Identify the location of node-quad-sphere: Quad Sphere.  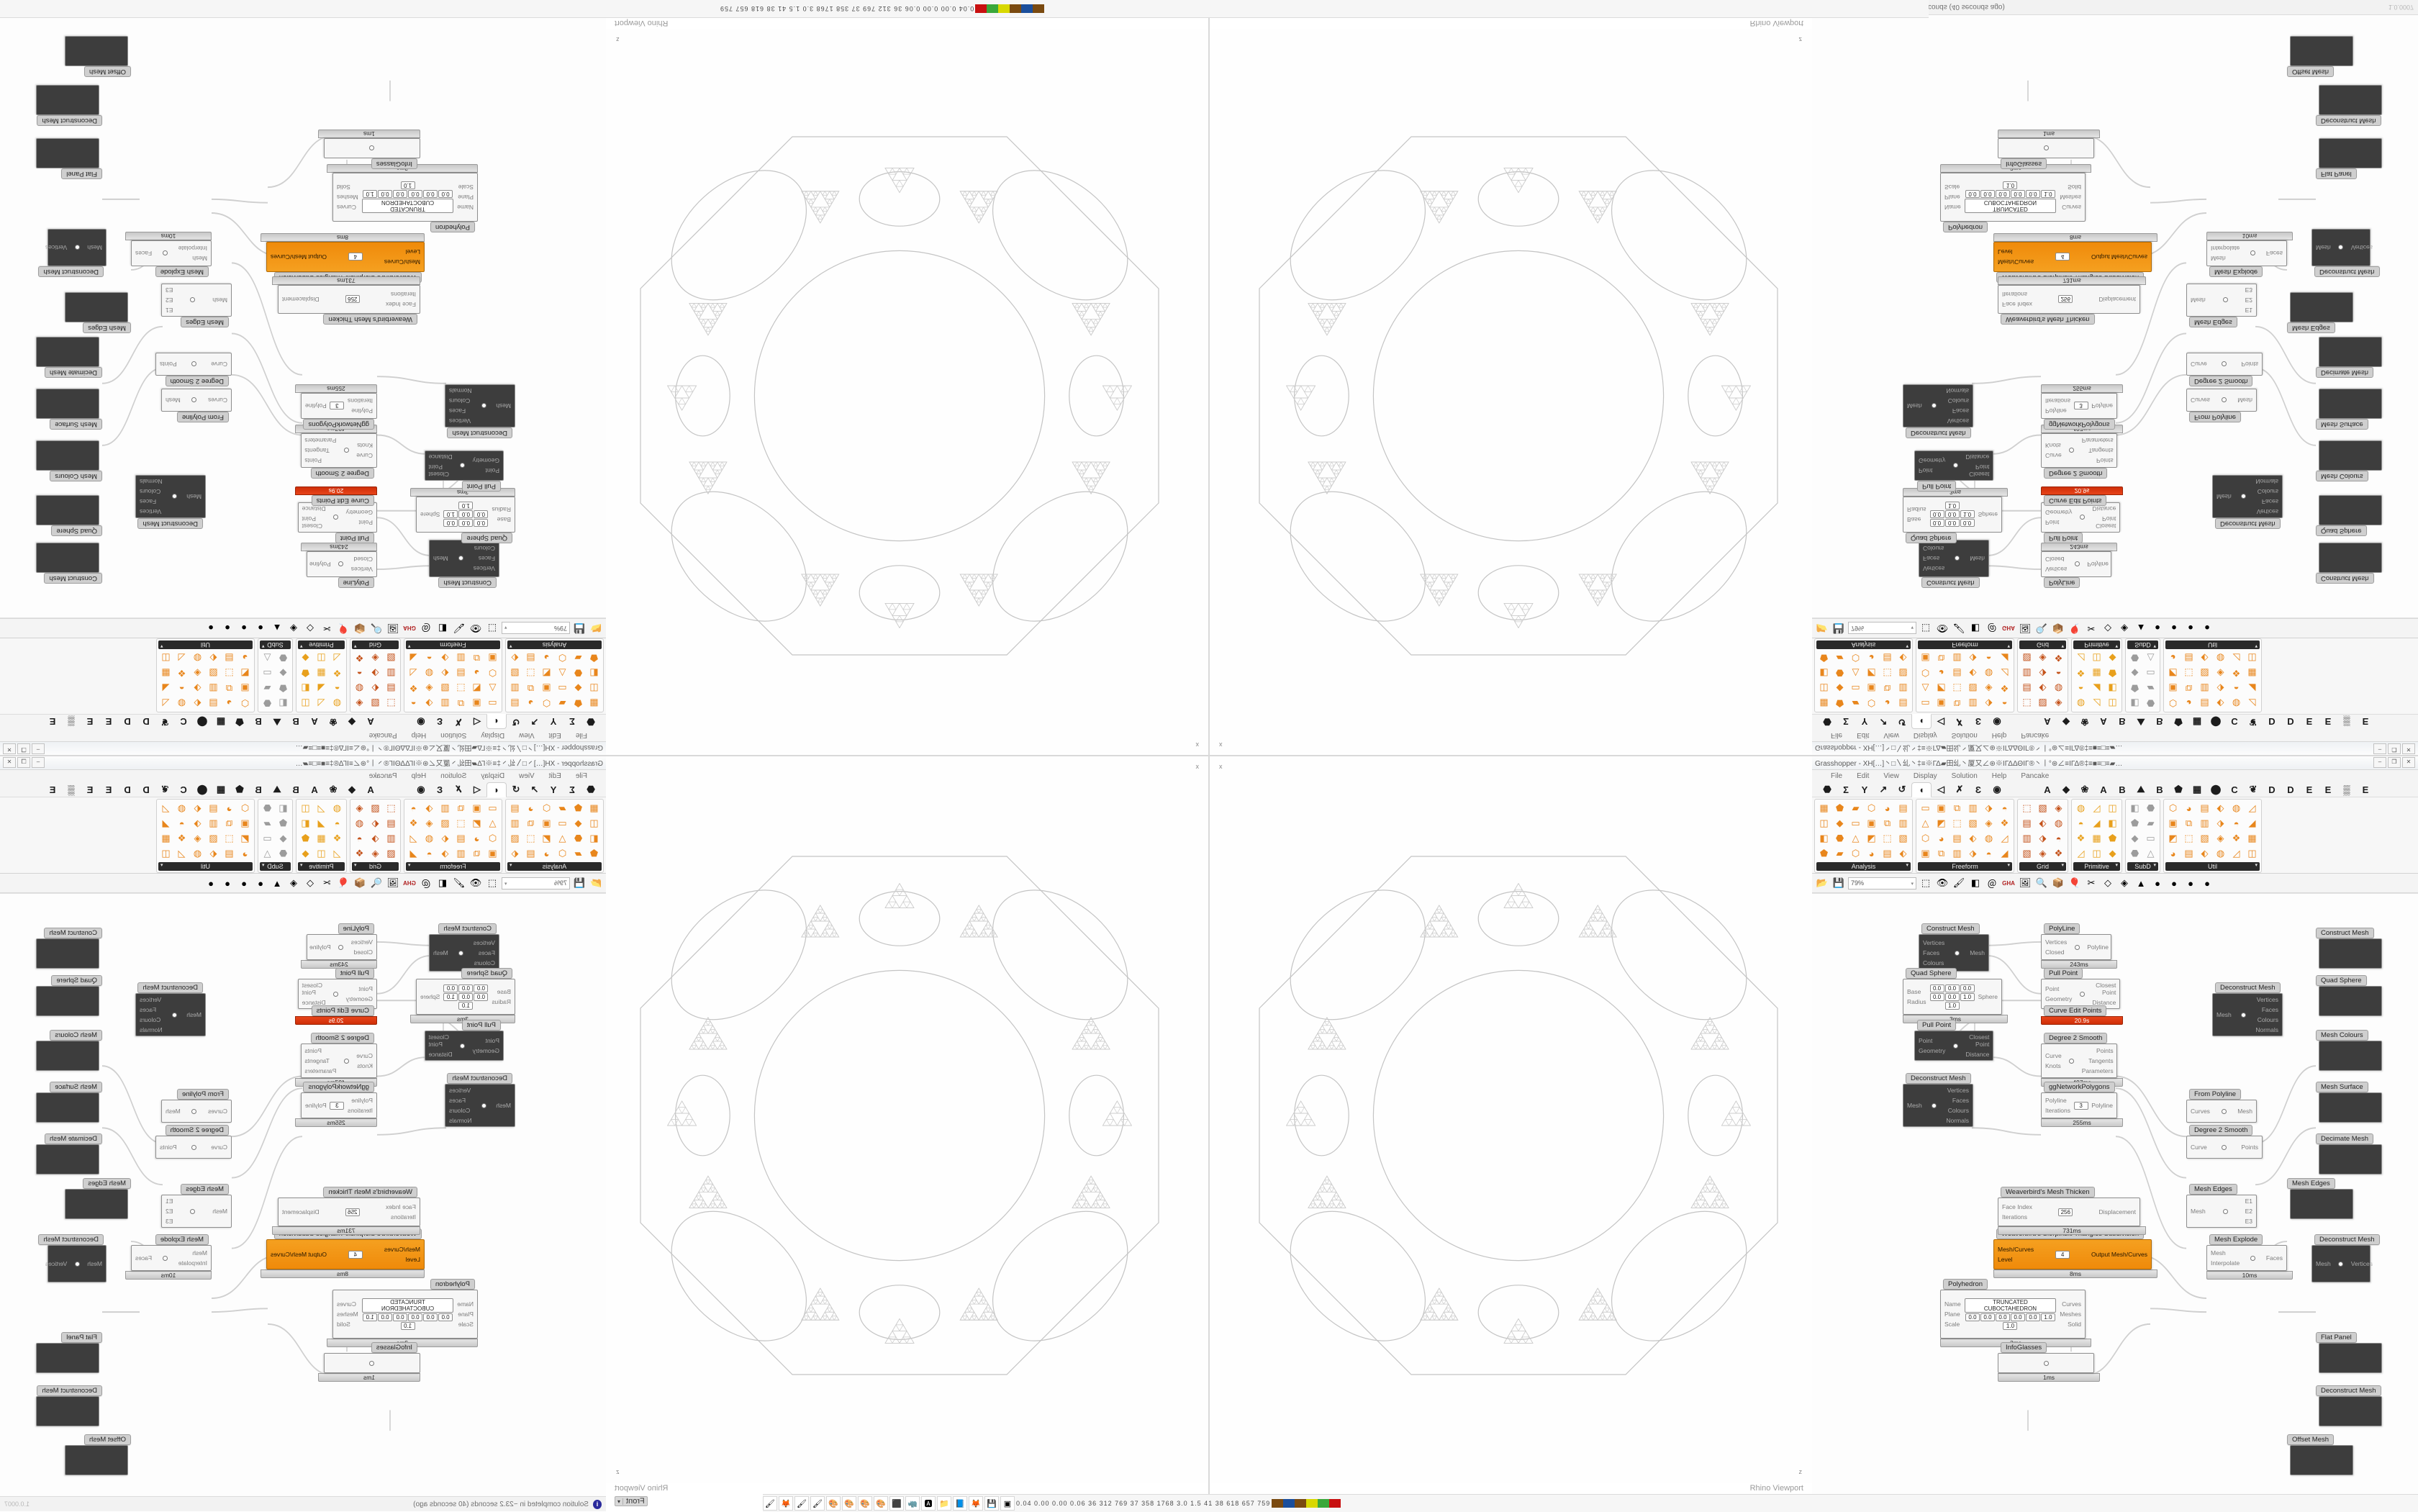
(69, 516).